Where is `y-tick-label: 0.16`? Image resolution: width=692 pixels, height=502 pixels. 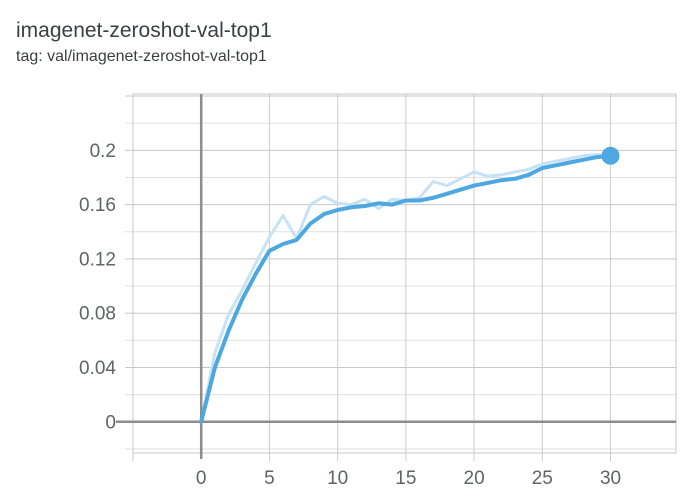
y-tick-label: 0.16 is located at coordinates (97, 205).